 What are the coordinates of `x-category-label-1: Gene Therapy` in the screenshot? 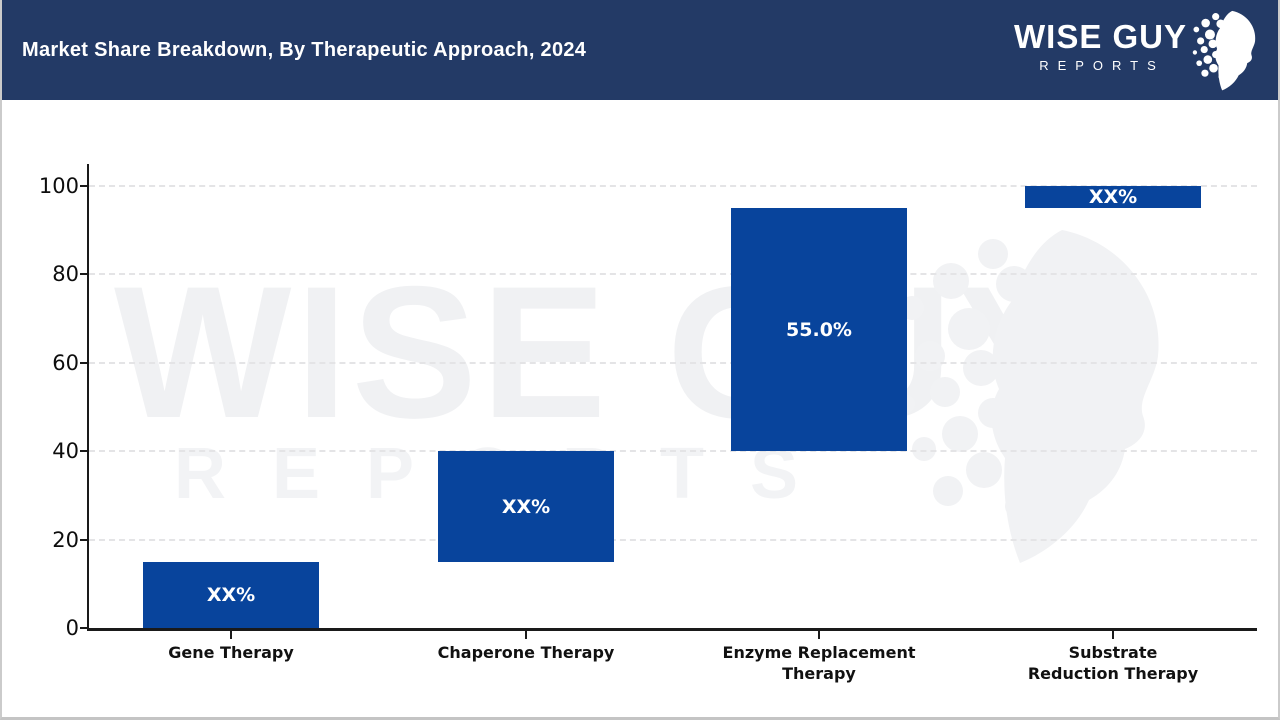 It's located at (231, 652).